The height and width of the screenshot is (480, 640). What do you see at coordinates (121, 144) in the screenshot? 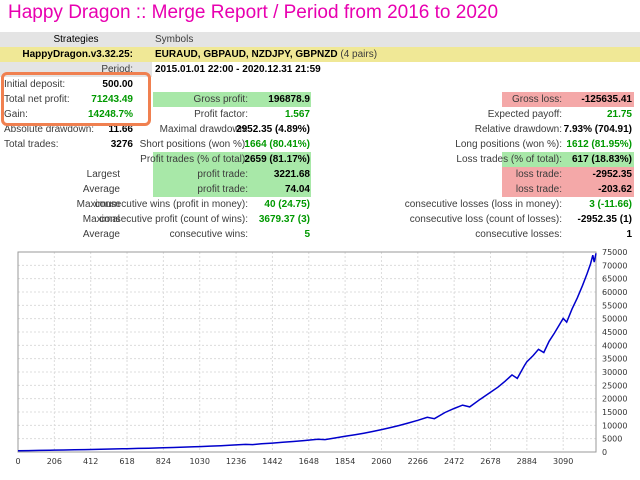
I see `total-trades-value: 3276` at bounding box center [121, 144].